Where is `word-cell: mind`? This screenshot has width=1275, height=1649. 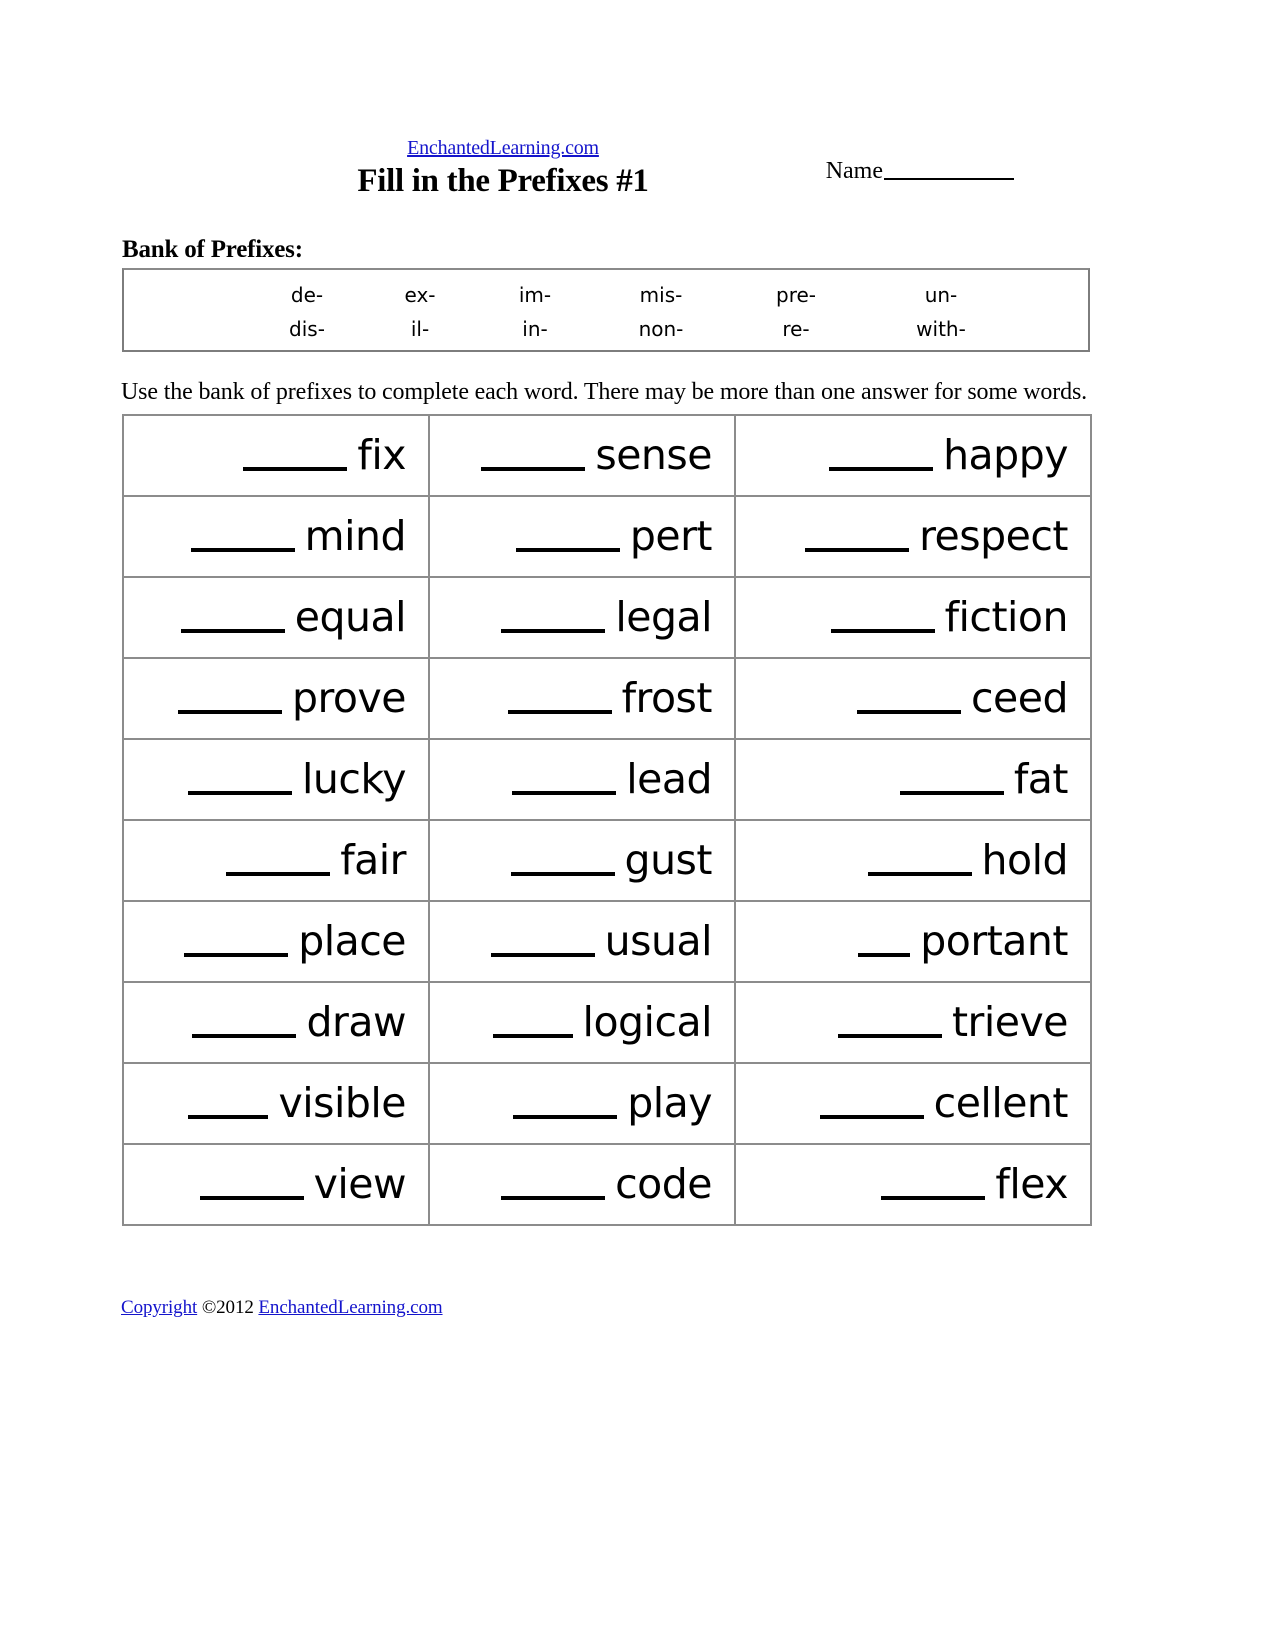 word-cell: mind is located at coordinates (276, 536).